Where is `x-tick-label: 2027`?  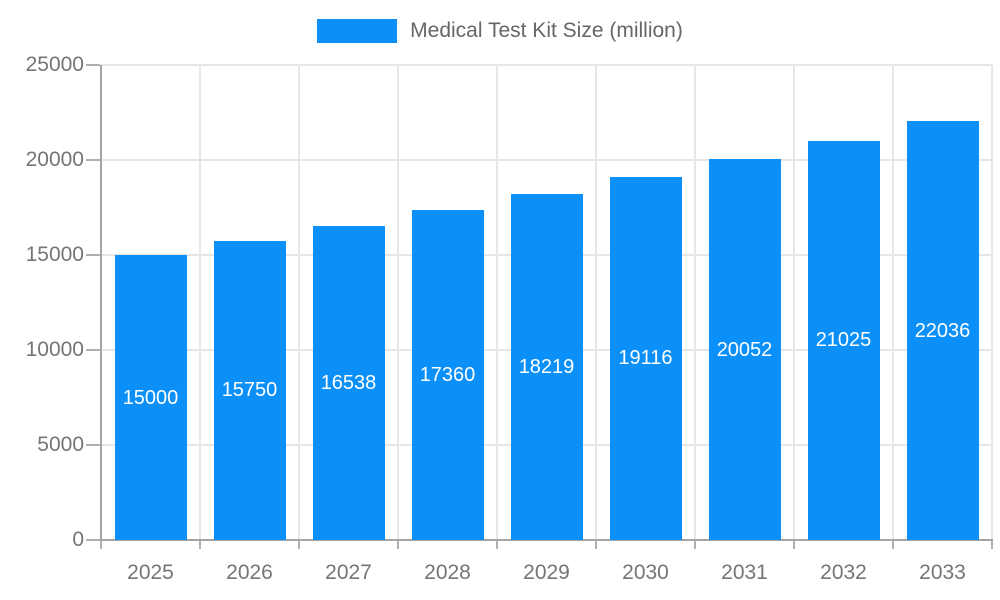
x-tick-label: 2027 is located at coordinates (348, 572).